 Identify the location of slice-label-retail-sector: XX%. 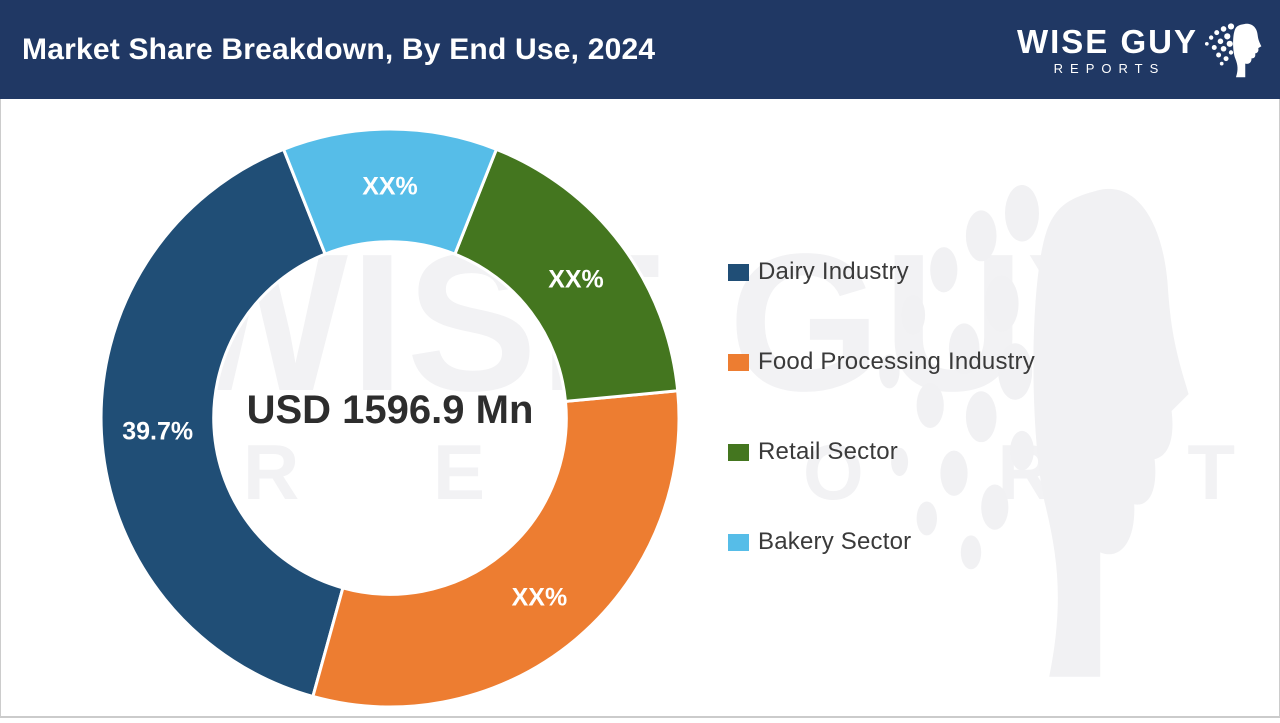
(576, 279).